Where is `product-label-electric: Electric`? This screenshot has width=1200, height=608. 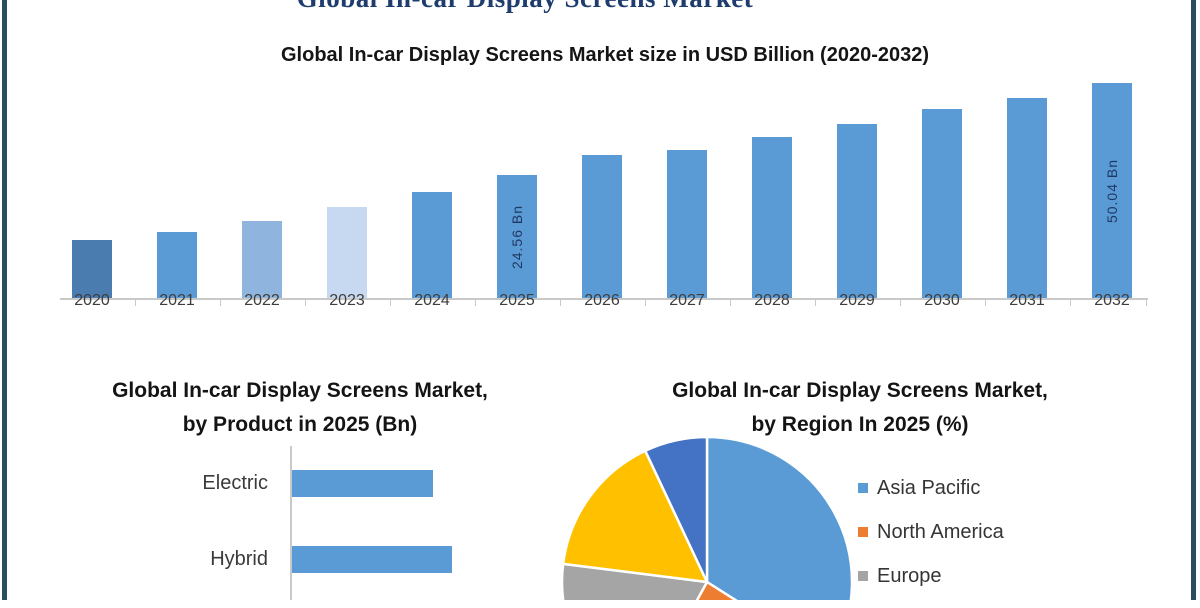 product-label-electric: Electric is located at coordinates (235, 483).